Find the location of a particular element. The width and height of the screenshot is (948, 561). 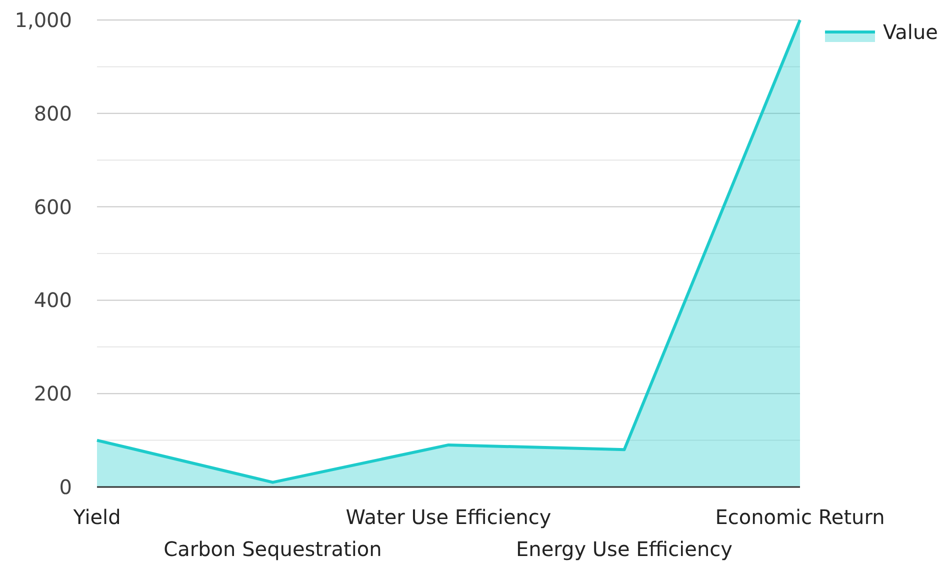

x-tick-label: Yield is located at coordinates (96, 517).